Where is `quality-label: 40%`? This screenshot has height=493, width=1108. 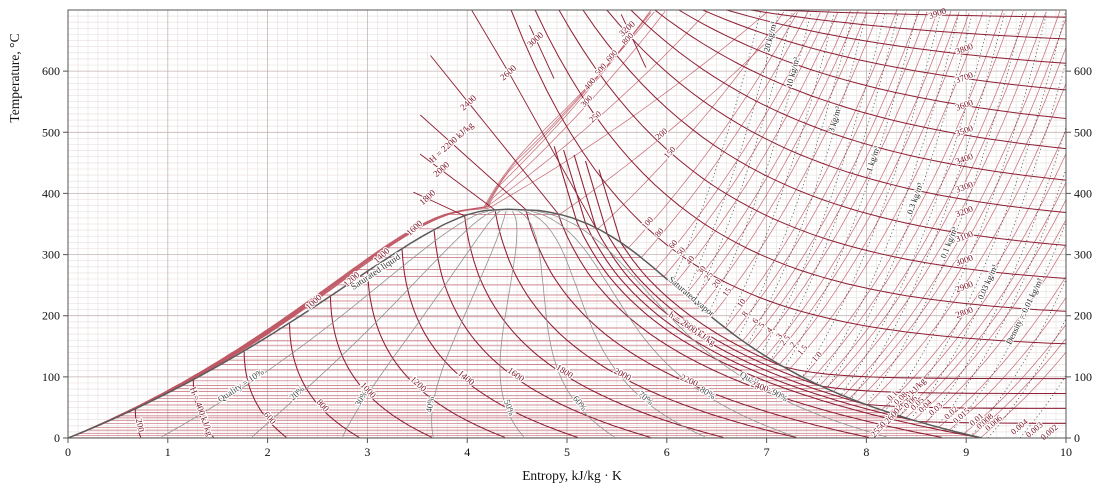 quality-label: 40% is located at coordinates (430, 404).